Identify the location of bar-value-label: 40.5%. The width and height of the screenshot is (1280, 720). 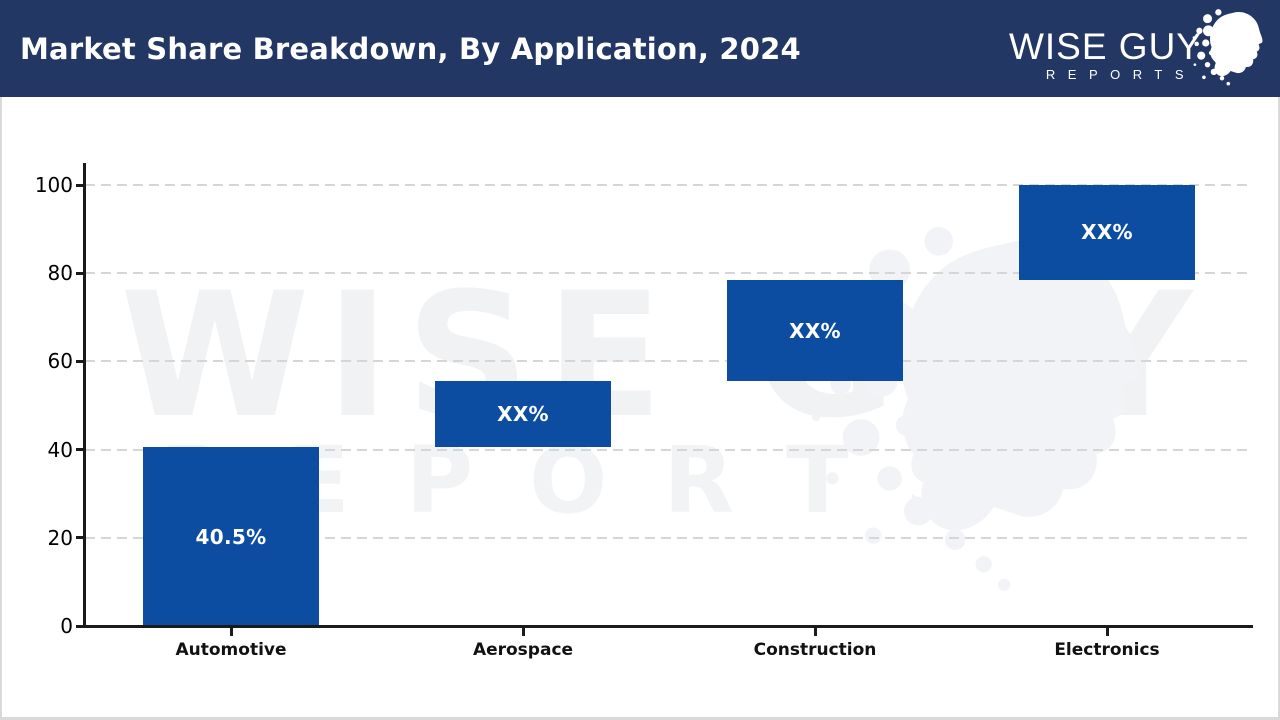
(231, 536).